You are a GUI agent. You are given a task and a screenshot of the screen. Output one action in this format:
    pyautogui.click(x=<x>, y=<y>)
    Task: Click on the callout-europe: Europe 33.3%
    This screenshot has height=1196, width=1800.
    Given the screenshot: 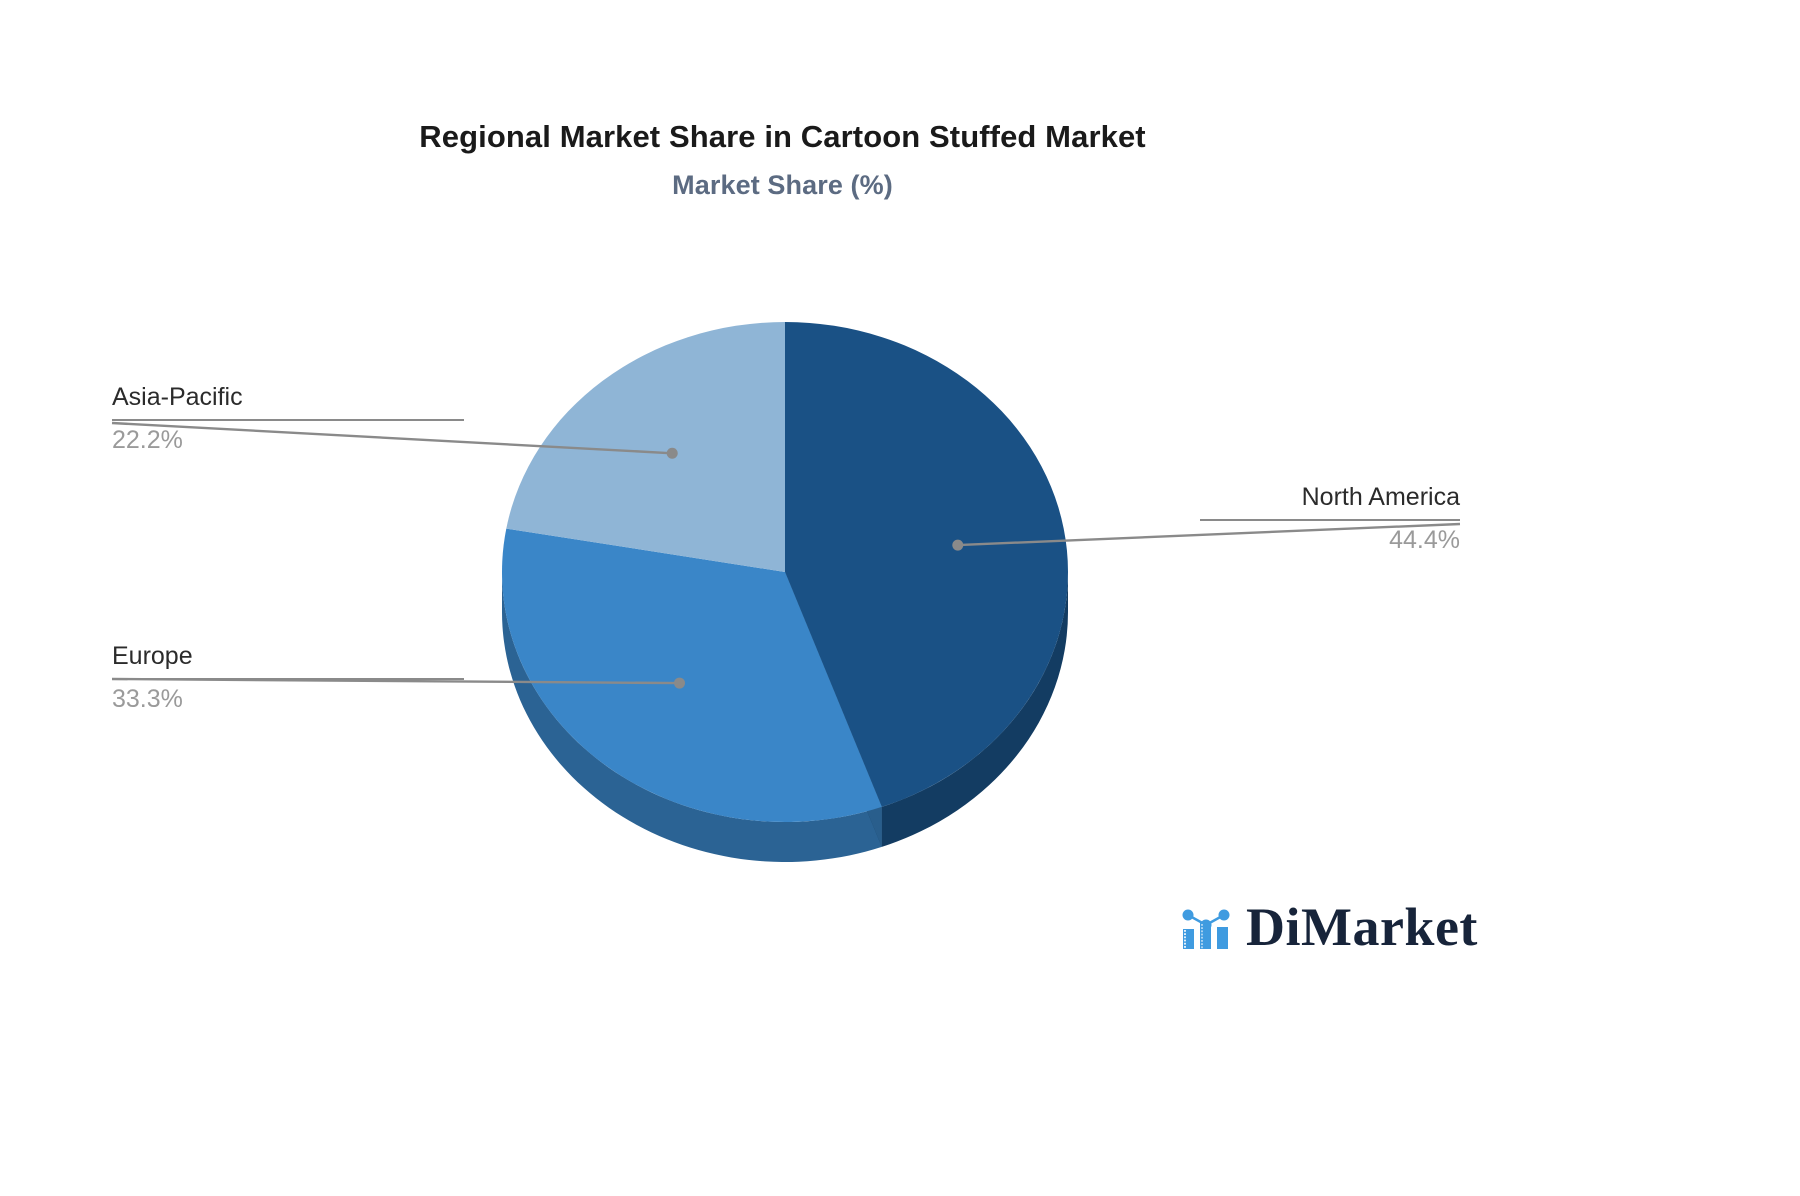 What is the action you would take?
    pyautogui.click(x=288, y=678)
    